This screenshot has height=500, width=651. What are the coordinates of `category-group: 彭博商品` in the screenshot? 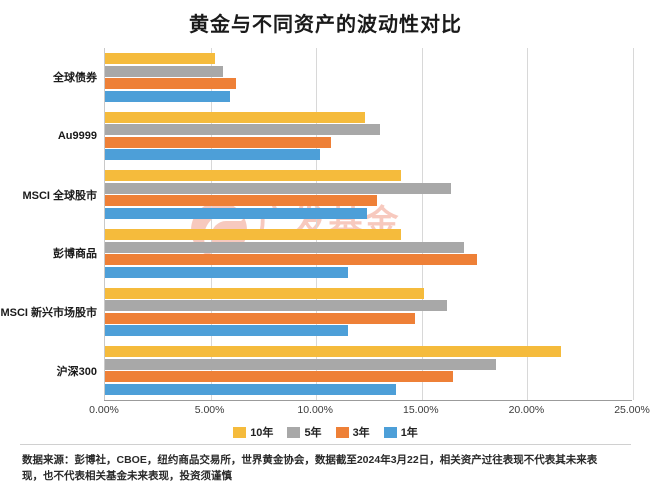 It's located at (342, 253).